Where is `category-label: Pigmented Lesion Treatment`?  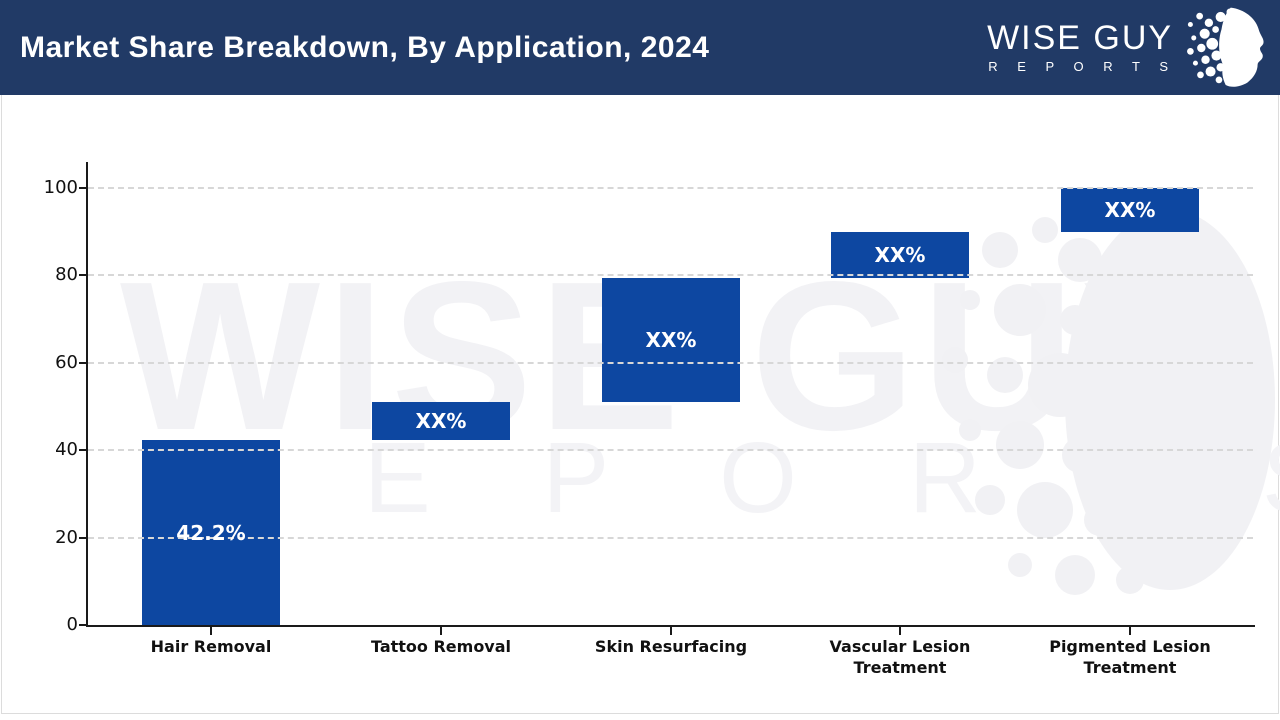 category-label: Pigmented Lesion Treatment is located at coordinates (1130, 657).